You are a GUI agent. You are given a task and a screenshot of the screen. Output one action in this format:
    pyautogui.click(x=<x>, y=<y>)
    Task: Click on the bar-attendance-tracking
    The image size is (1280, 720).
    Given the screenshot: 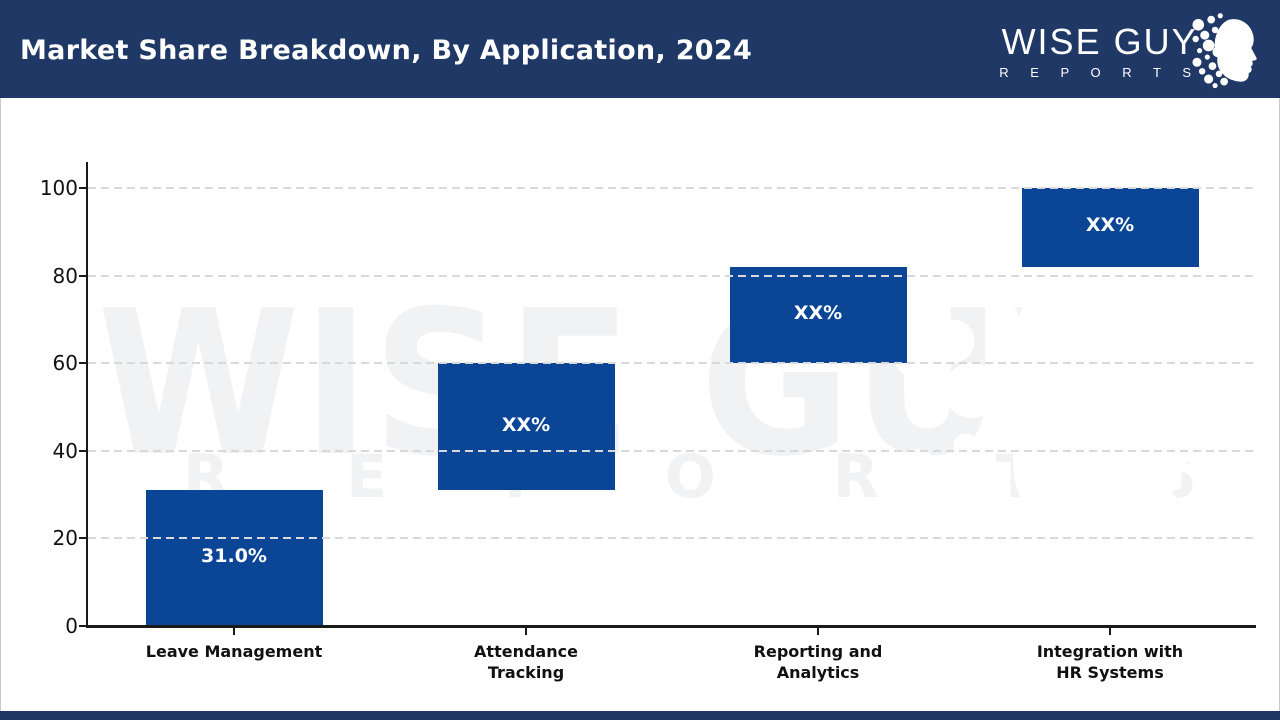 What is the action you would take?
    pyautogui.click(x=526, y=427)
    